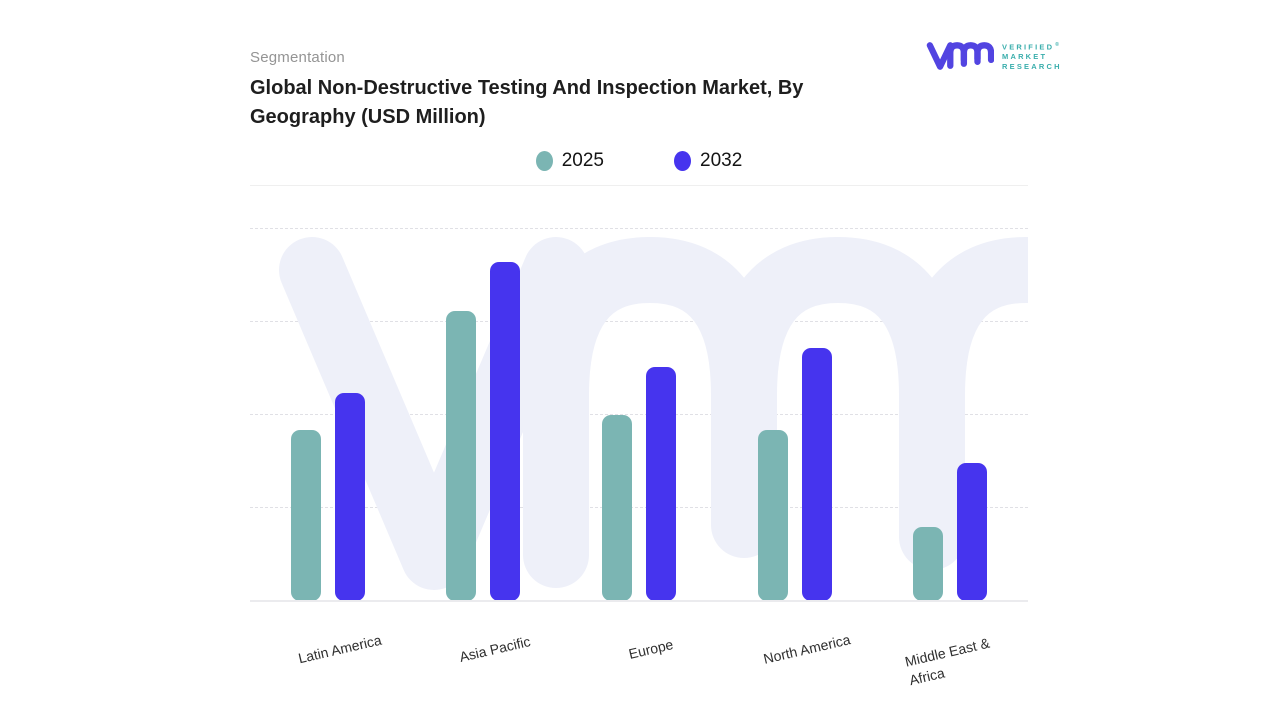 The width and height of the screenshot is (1280, 720). I want to click on bar-2025-latin-america, so click(306, 515).